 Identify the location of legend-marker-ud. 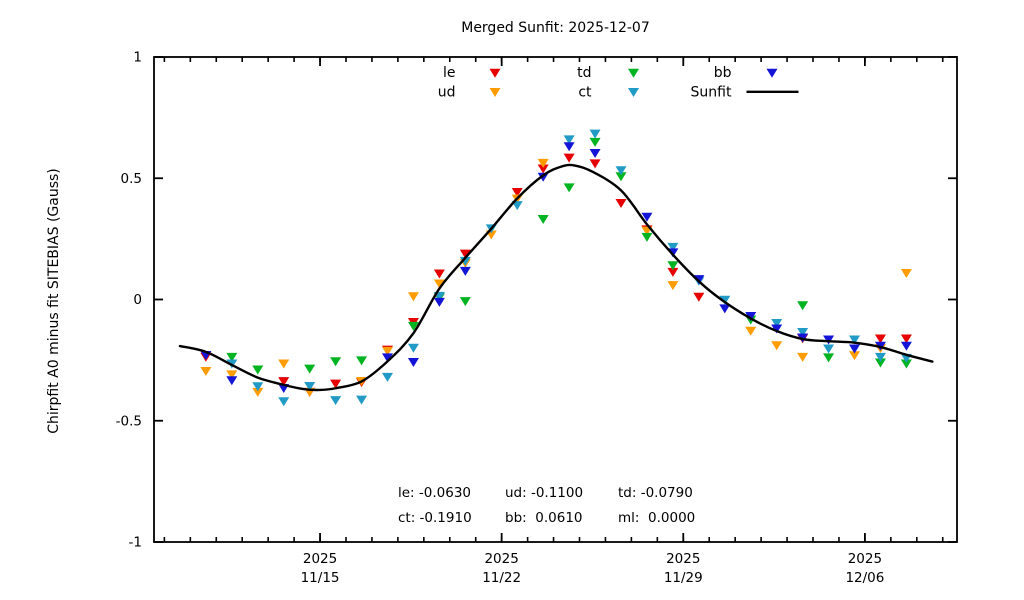
(495, 92).